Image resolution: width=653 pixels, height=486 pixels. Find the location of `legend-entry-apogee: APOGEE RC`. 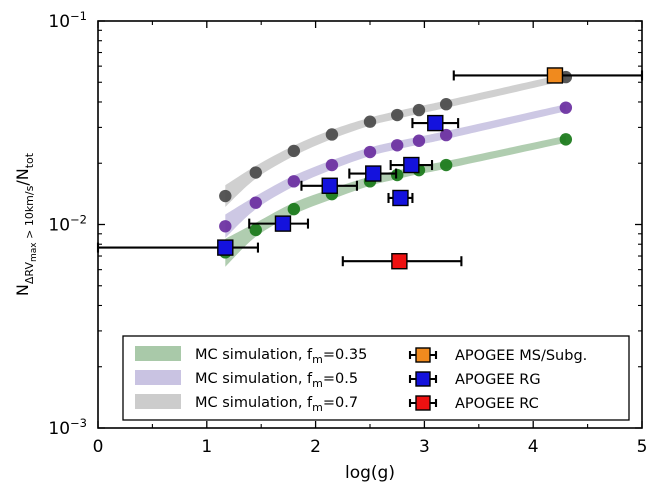

legend-entry-apogee: APOGEE RC is located at coordinates (473, 403).